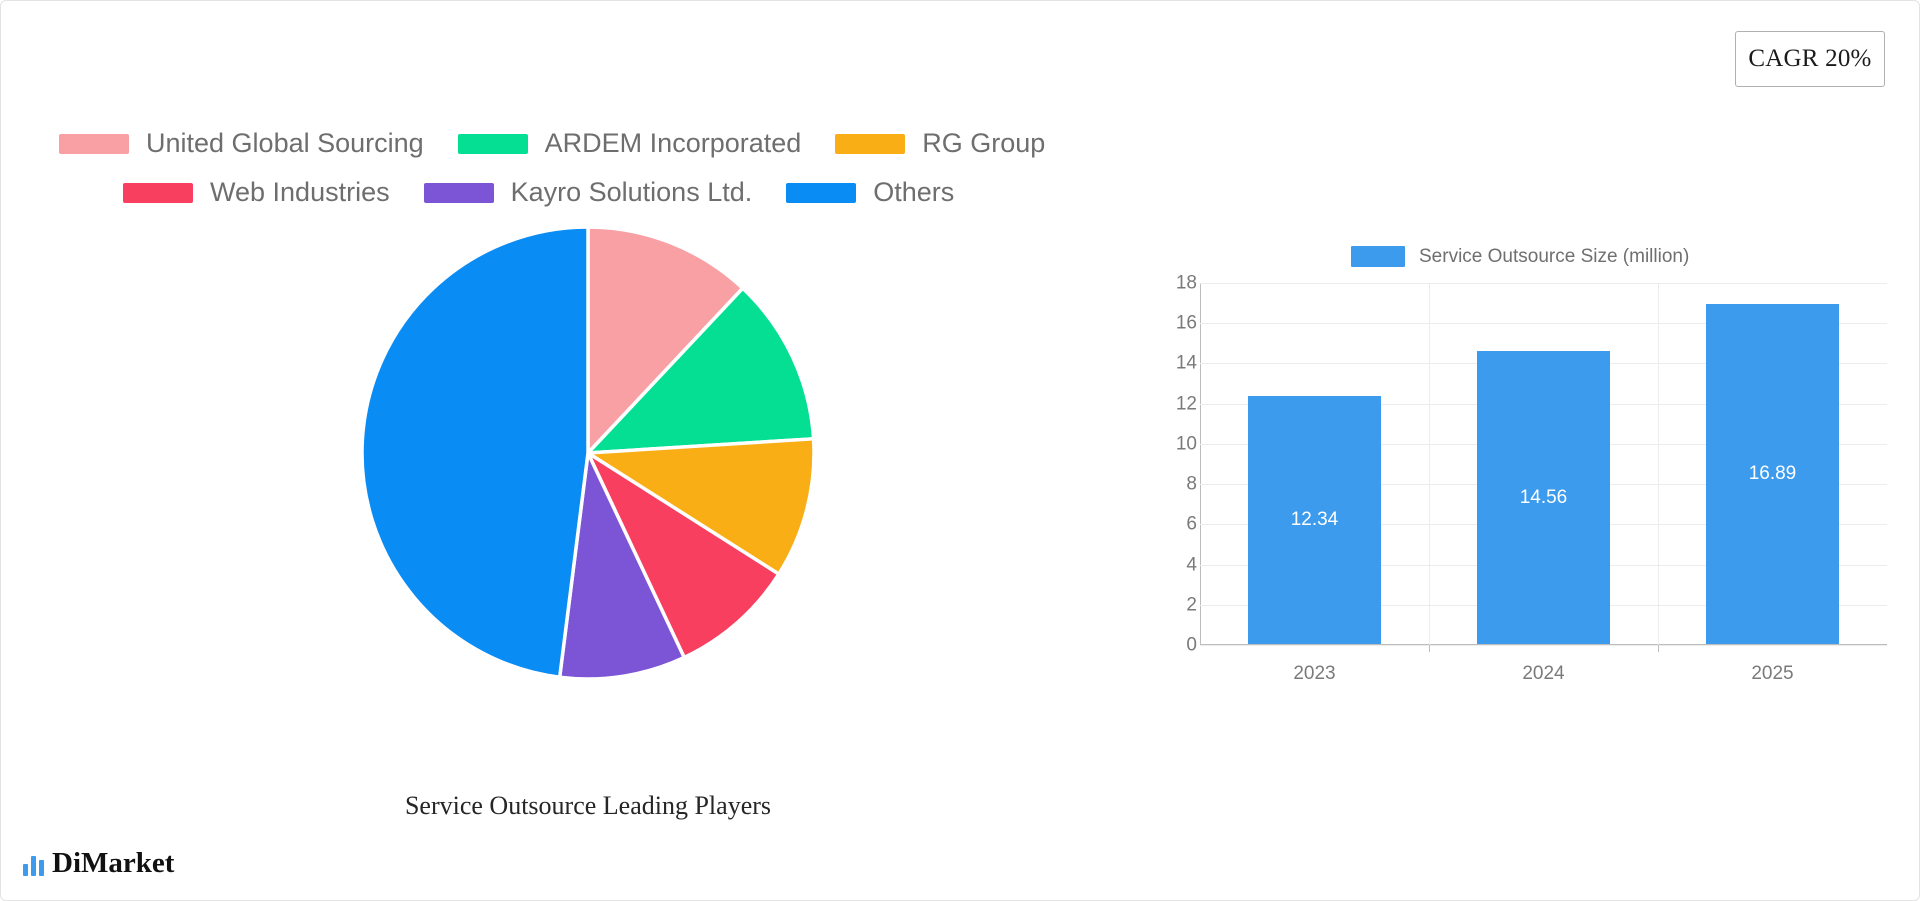 This screenshot has width=1920, height=901. Describe the element at coordinates (458, 192) in the screenshot. I see `legend-swatch-kayro-solutions-ltd` at that location.